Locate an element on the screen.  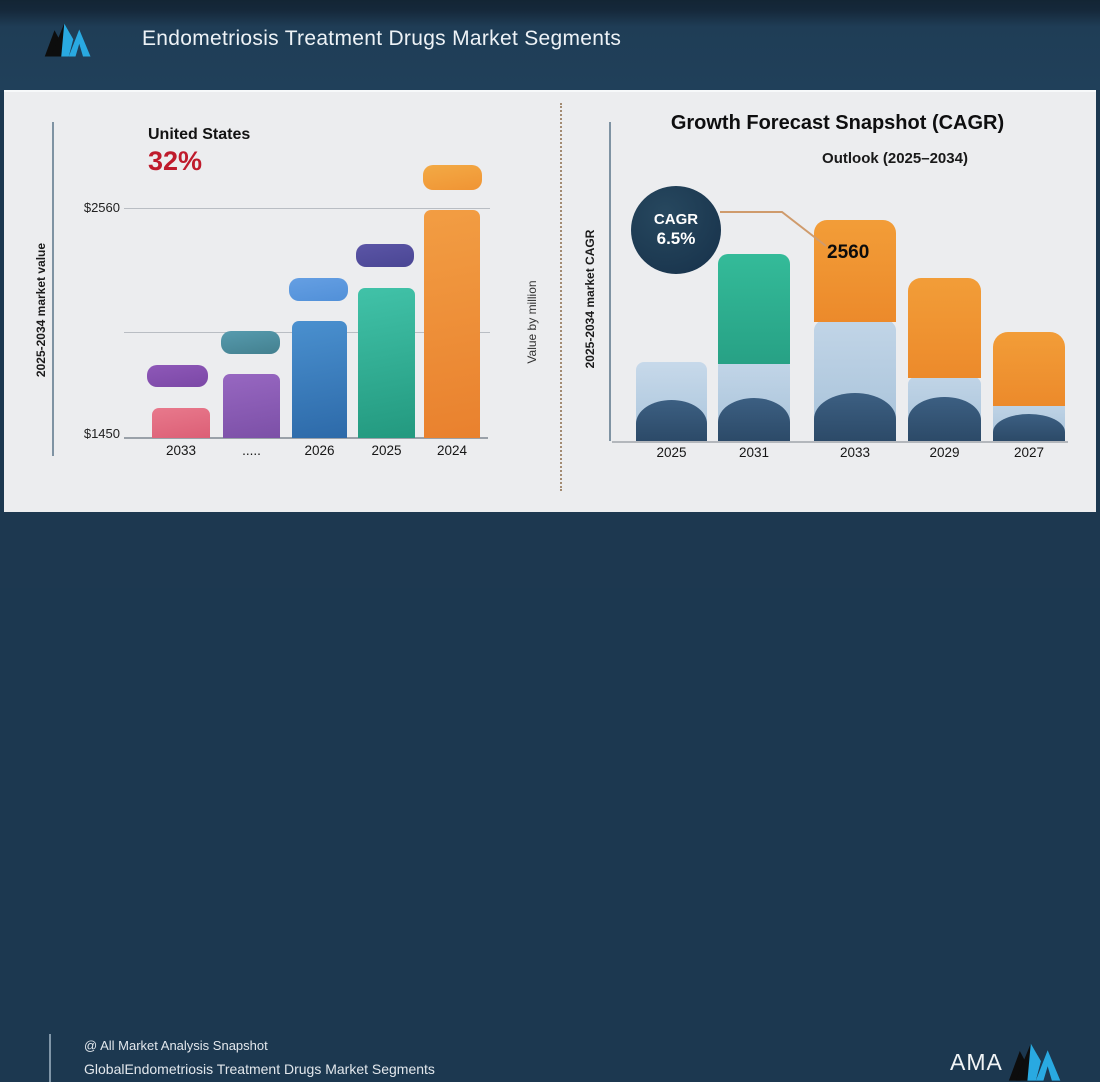
right-y-axis-title: 2025-2034 market CAGR is located at coordinates (590, 299).